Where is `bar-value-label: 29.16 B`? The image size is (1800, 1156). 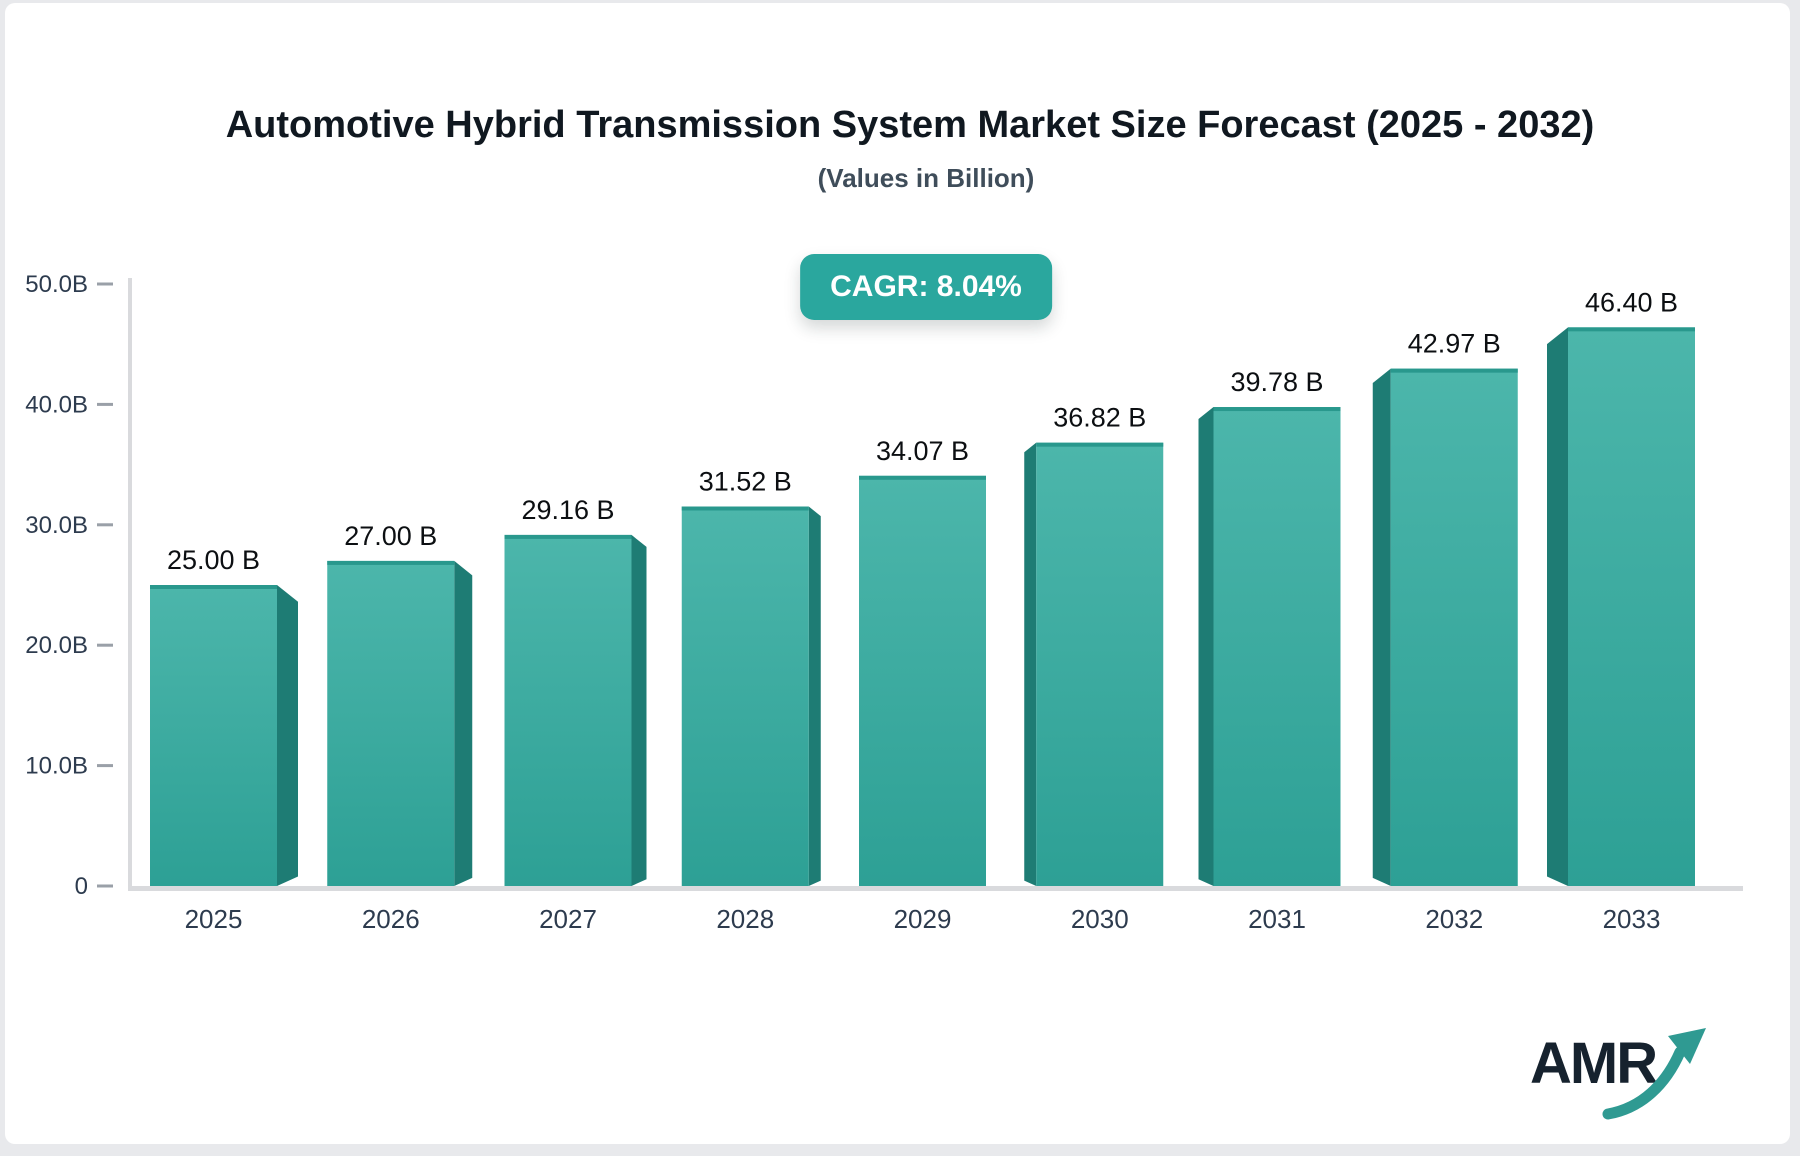 bar-value-label: 29.16 B is located at coordinates (567, 510).